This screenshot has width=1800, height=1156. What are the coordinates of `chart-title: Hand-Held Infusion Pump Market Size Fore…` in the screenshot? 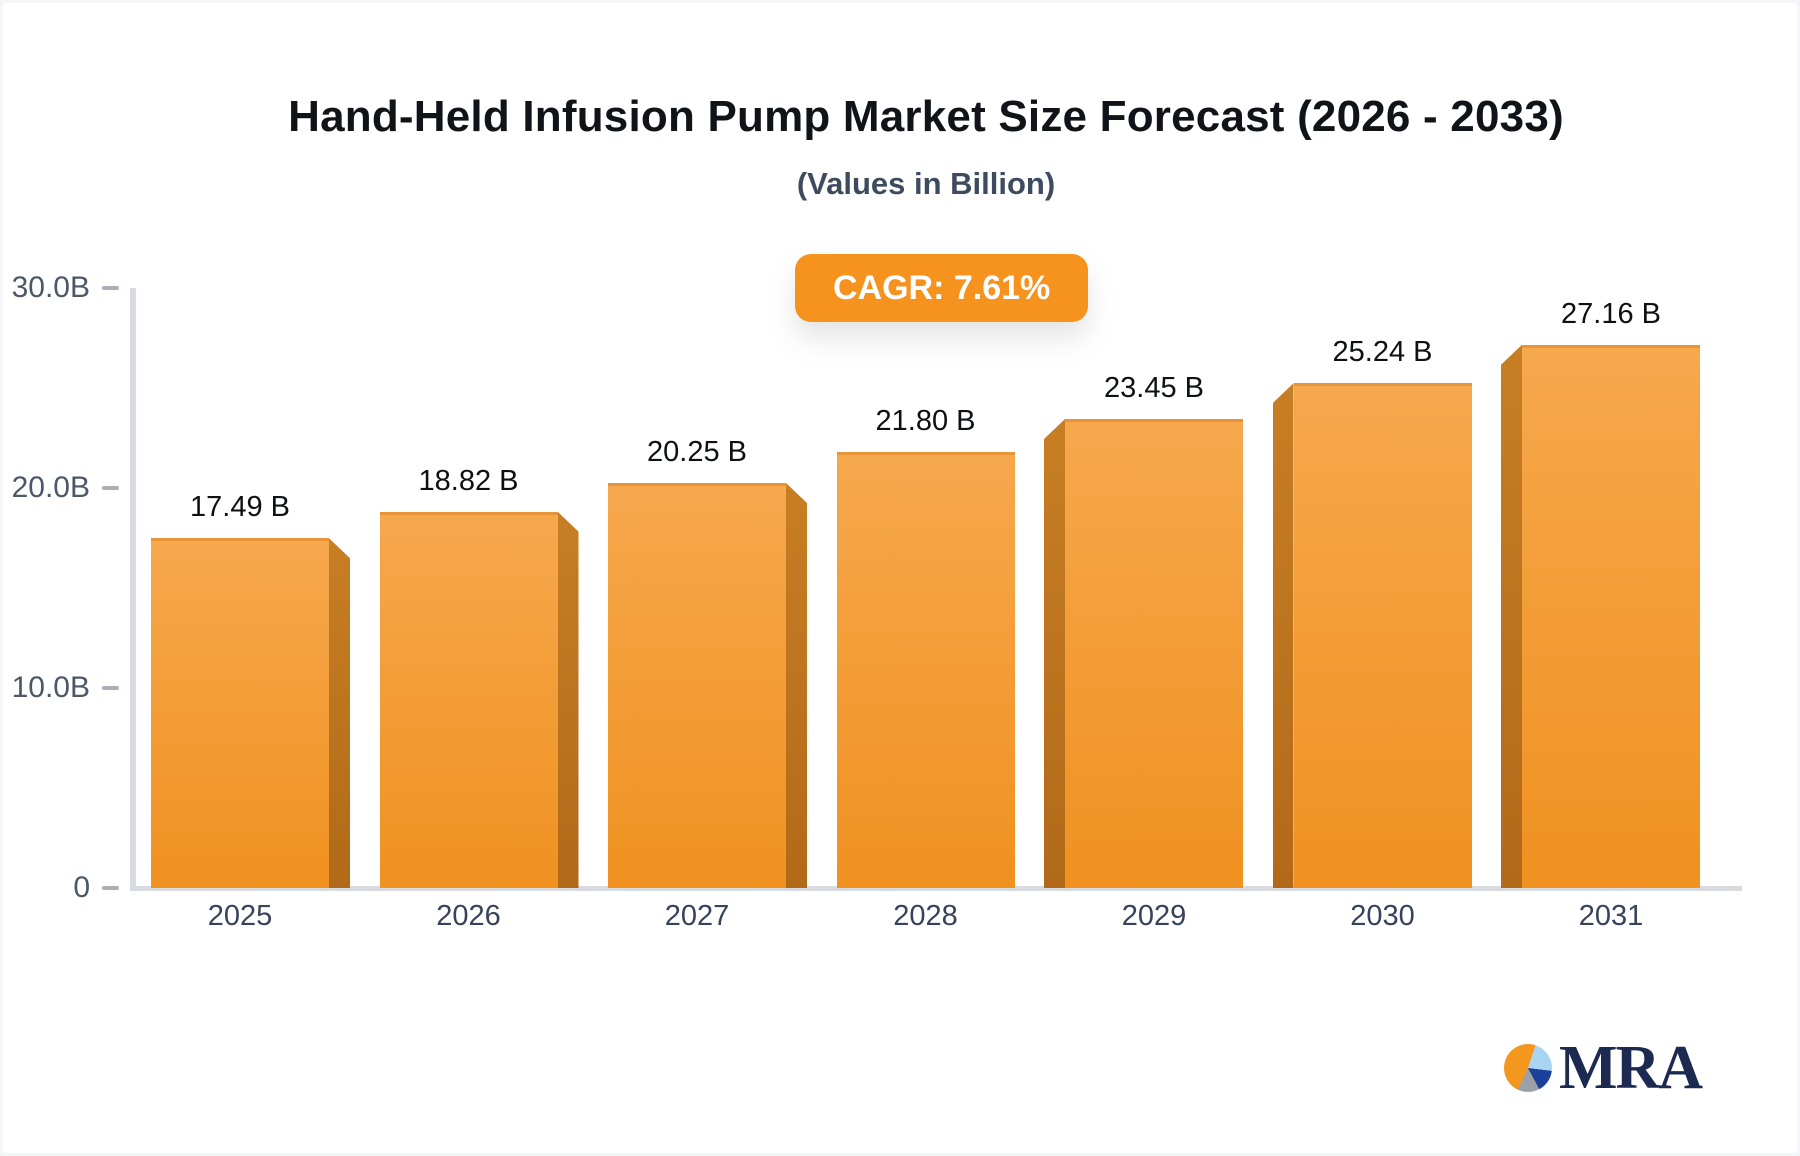 It's located at (926, 116).